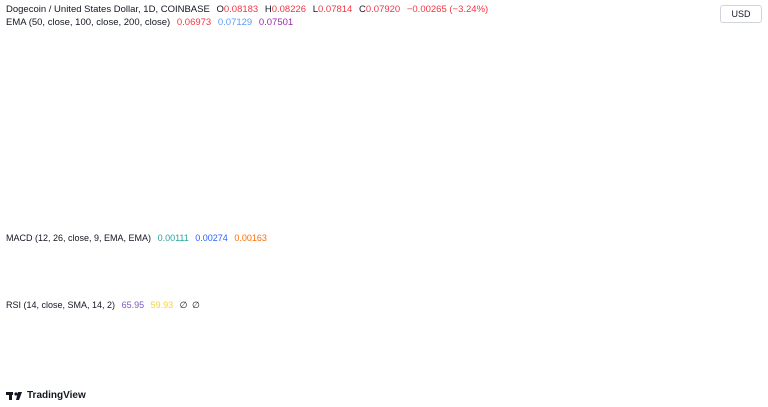 The height and width of the screenshot is (407, 768). I want to click on rsi-ma-line, so click(320, 346).